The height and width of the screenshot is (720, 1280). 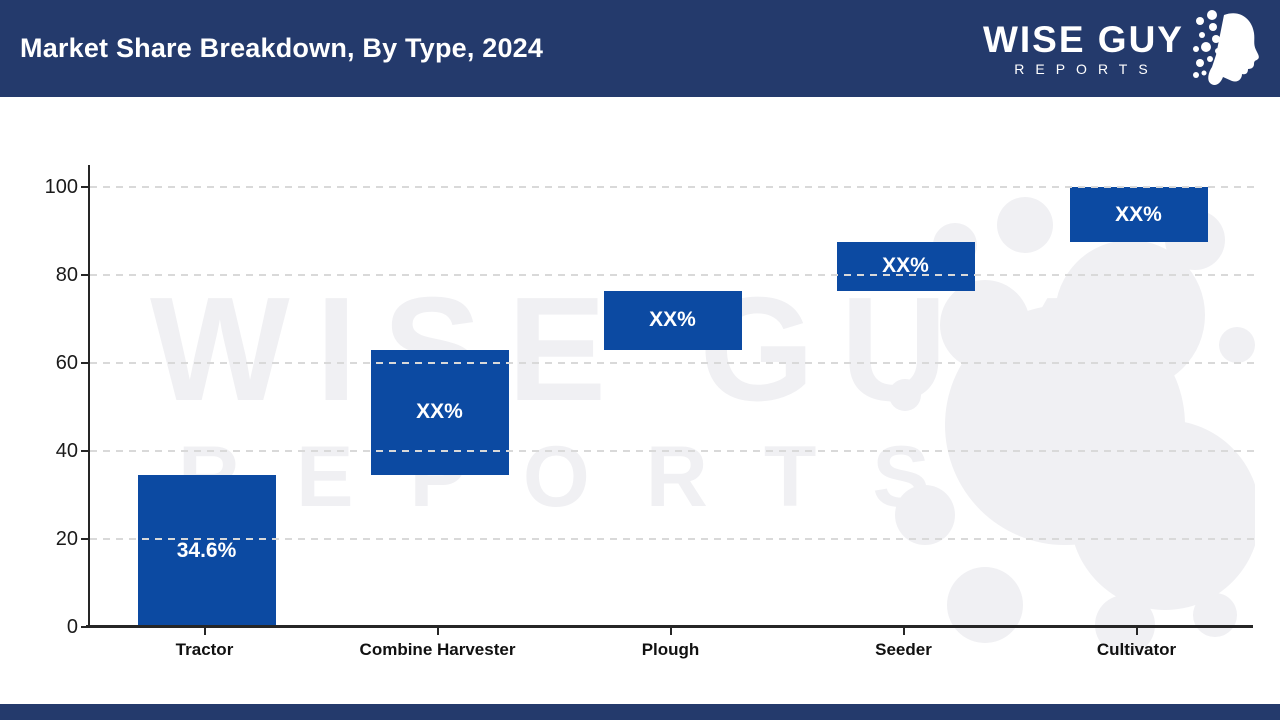 I want to click on y-tick-label-0: 0, so click(x=72, y=627).